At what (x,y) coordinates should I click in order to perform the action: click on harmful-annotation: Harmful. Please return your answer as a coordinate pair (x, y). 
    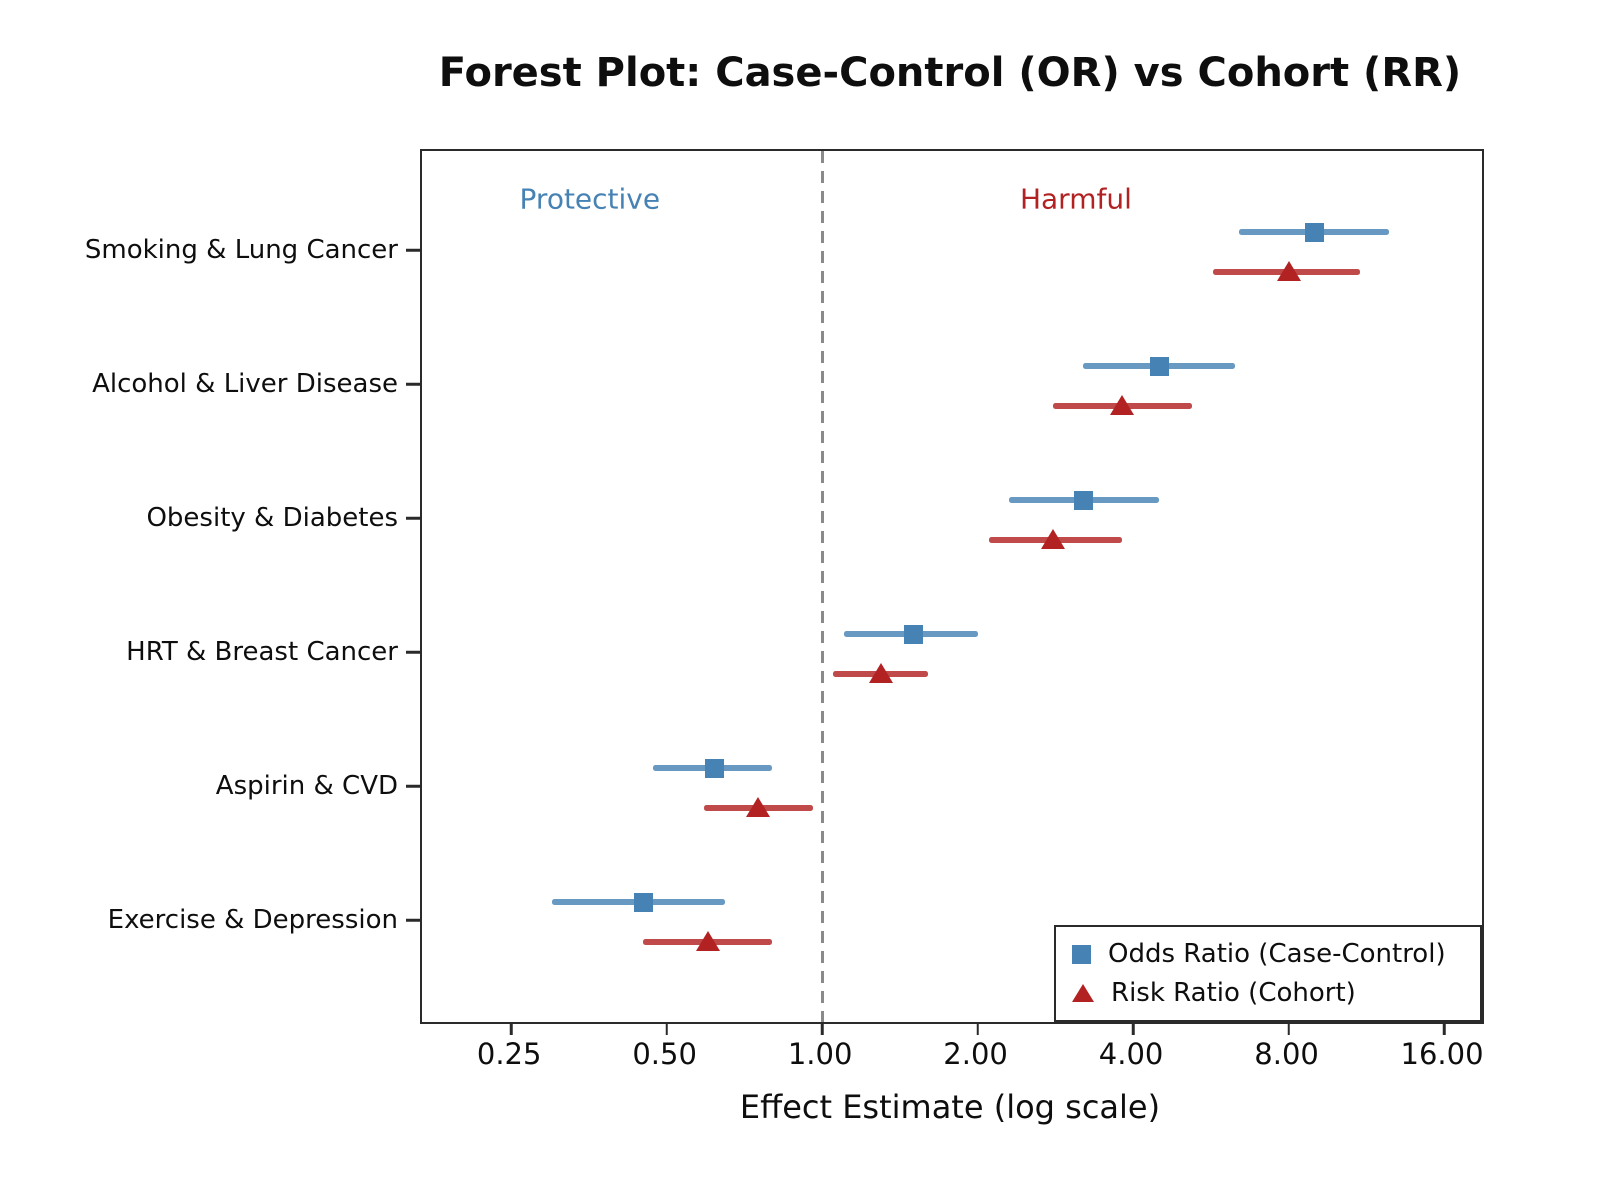
    Looking at the image, I should click on (1075, 199).